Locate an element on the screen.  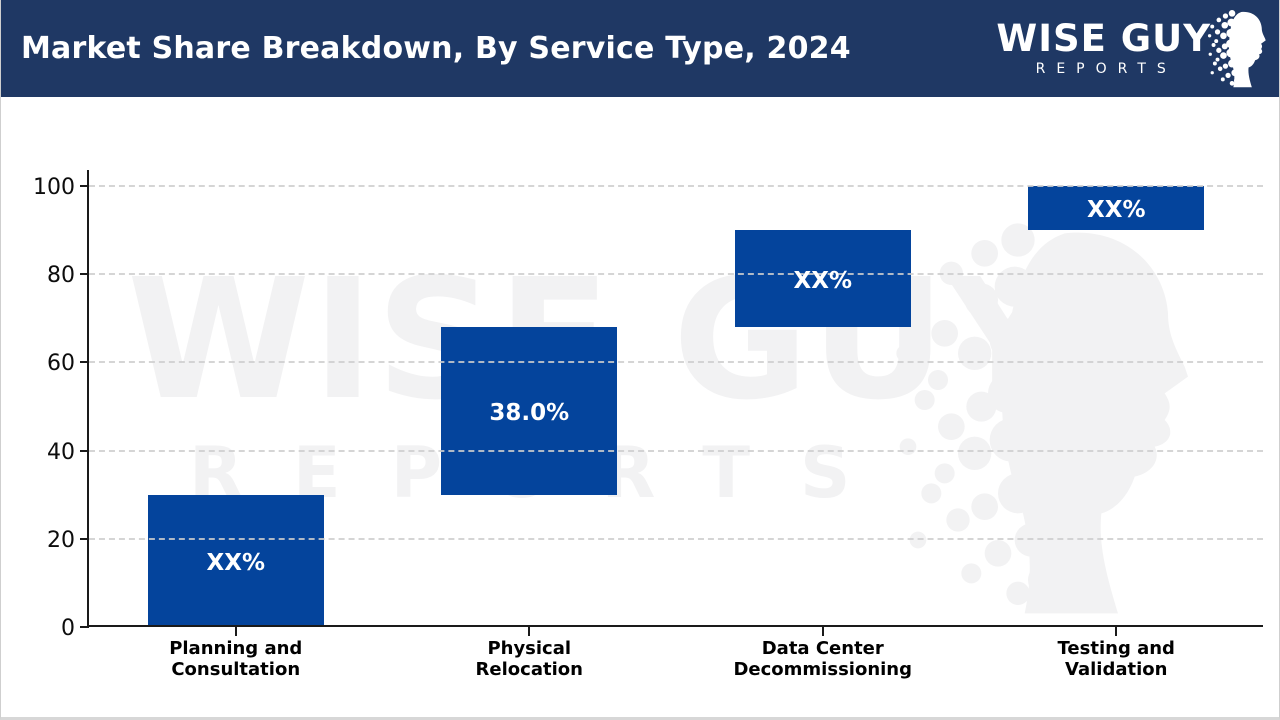
y-tick-label: 80 is located at coordinates (61, 276).